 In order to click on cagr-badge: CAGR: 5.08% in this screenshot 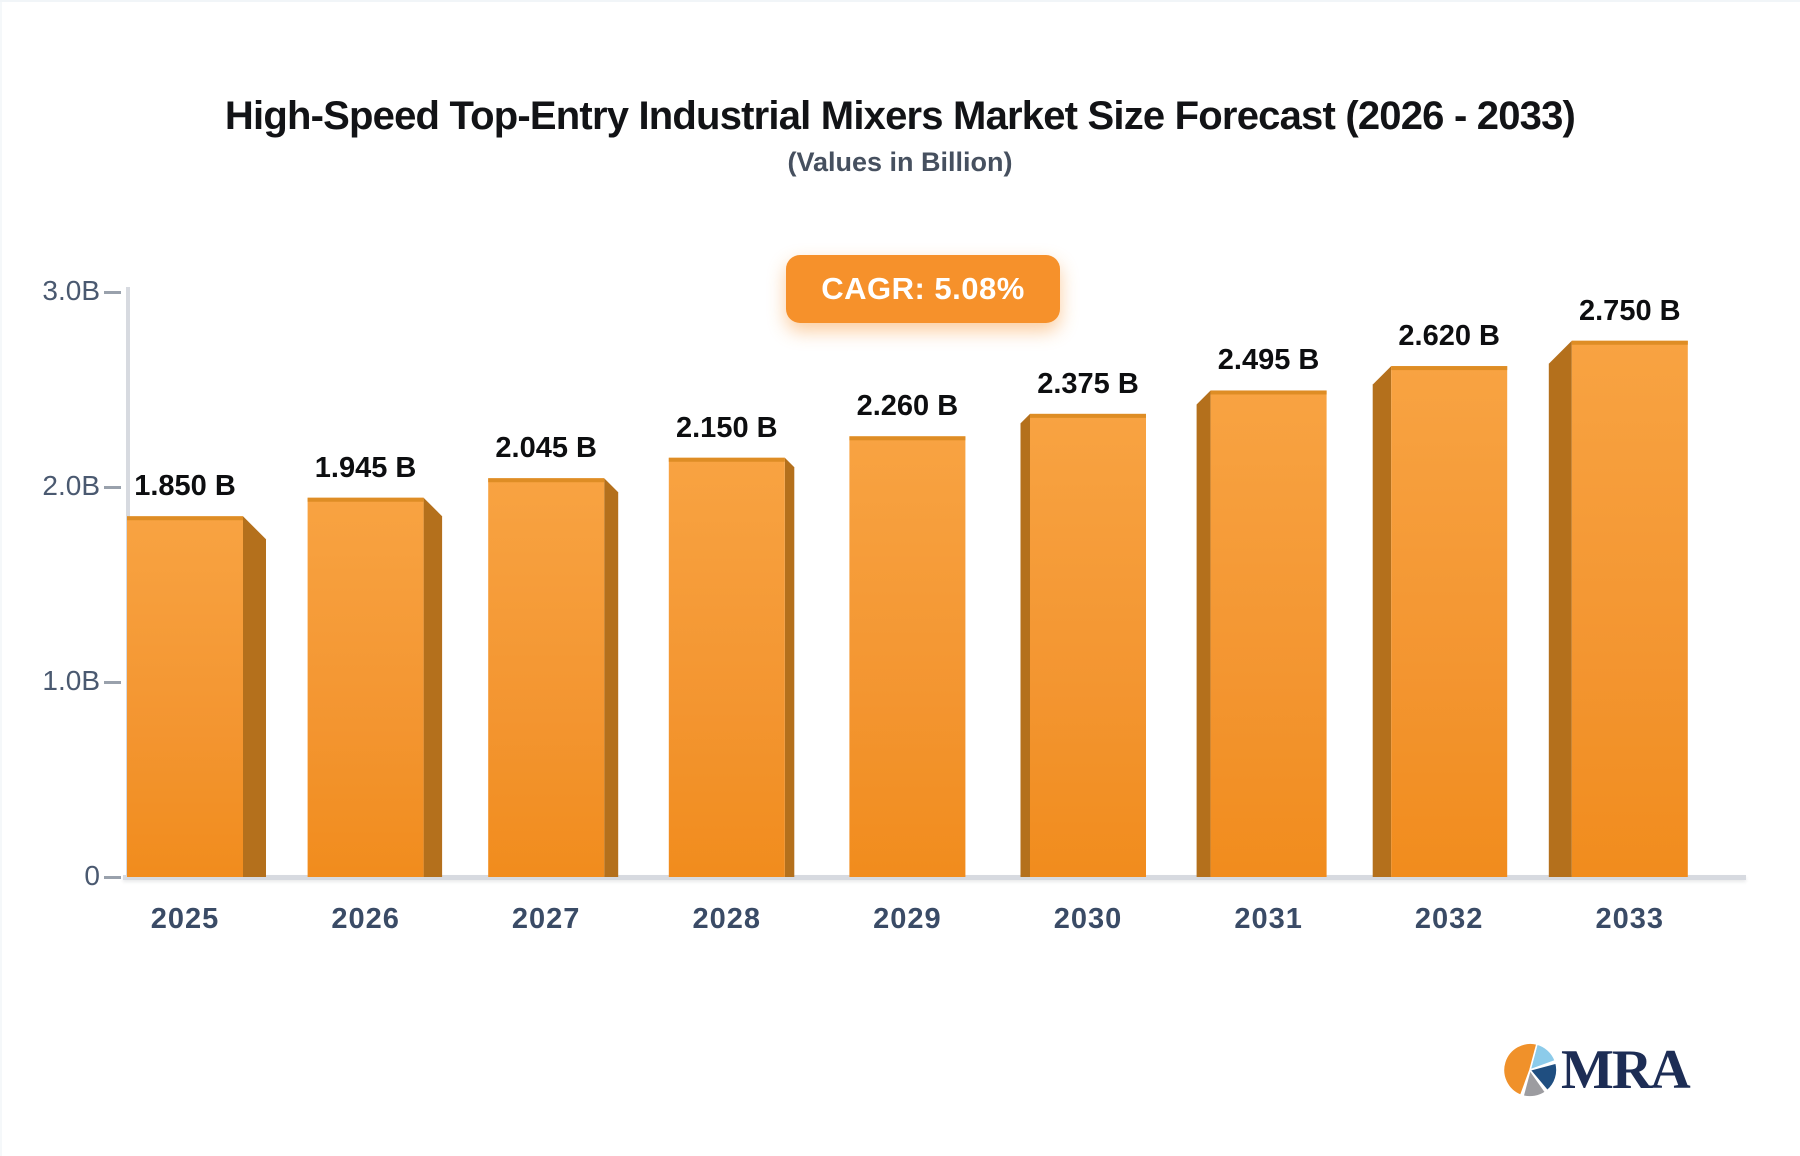, I will do `click(923, 289)`.